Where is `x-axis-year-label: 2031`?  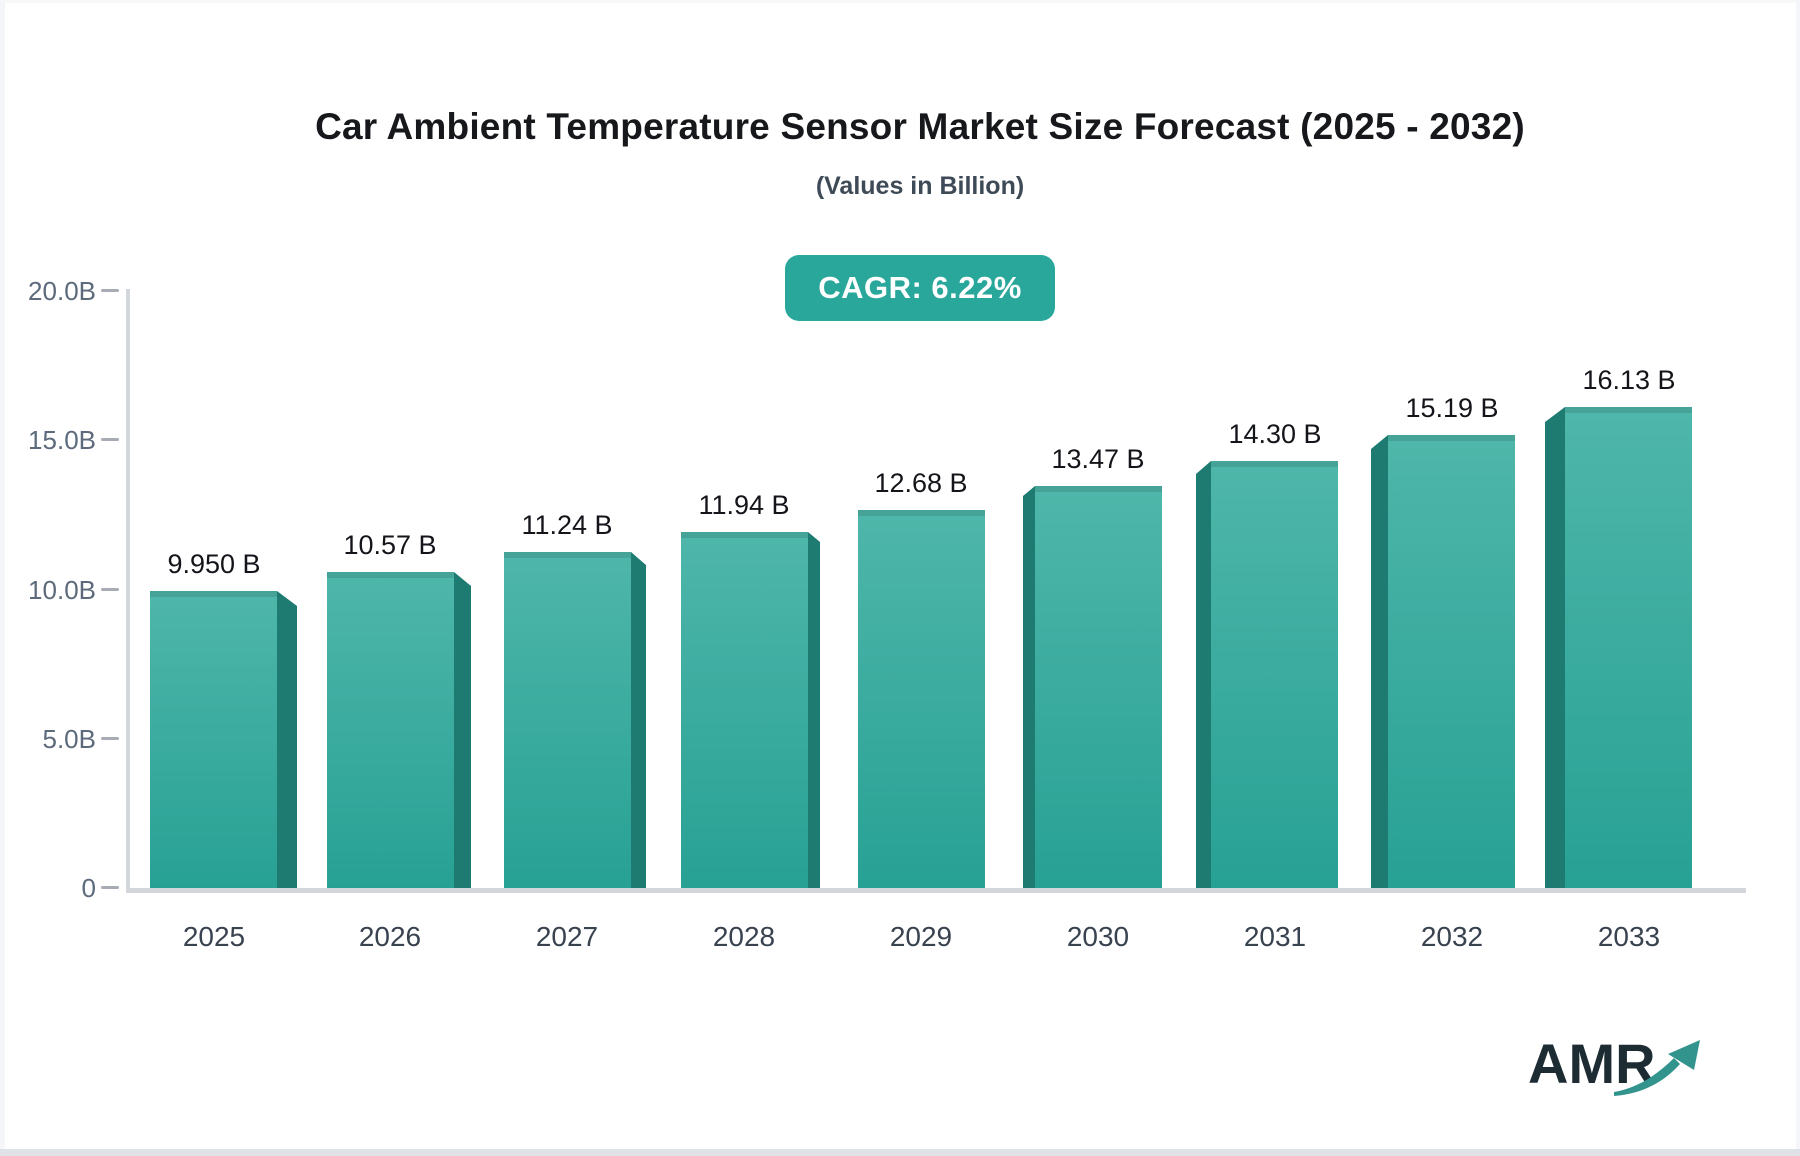
x-axis-year-label: 2031 is located at coordinates (1275, 936).